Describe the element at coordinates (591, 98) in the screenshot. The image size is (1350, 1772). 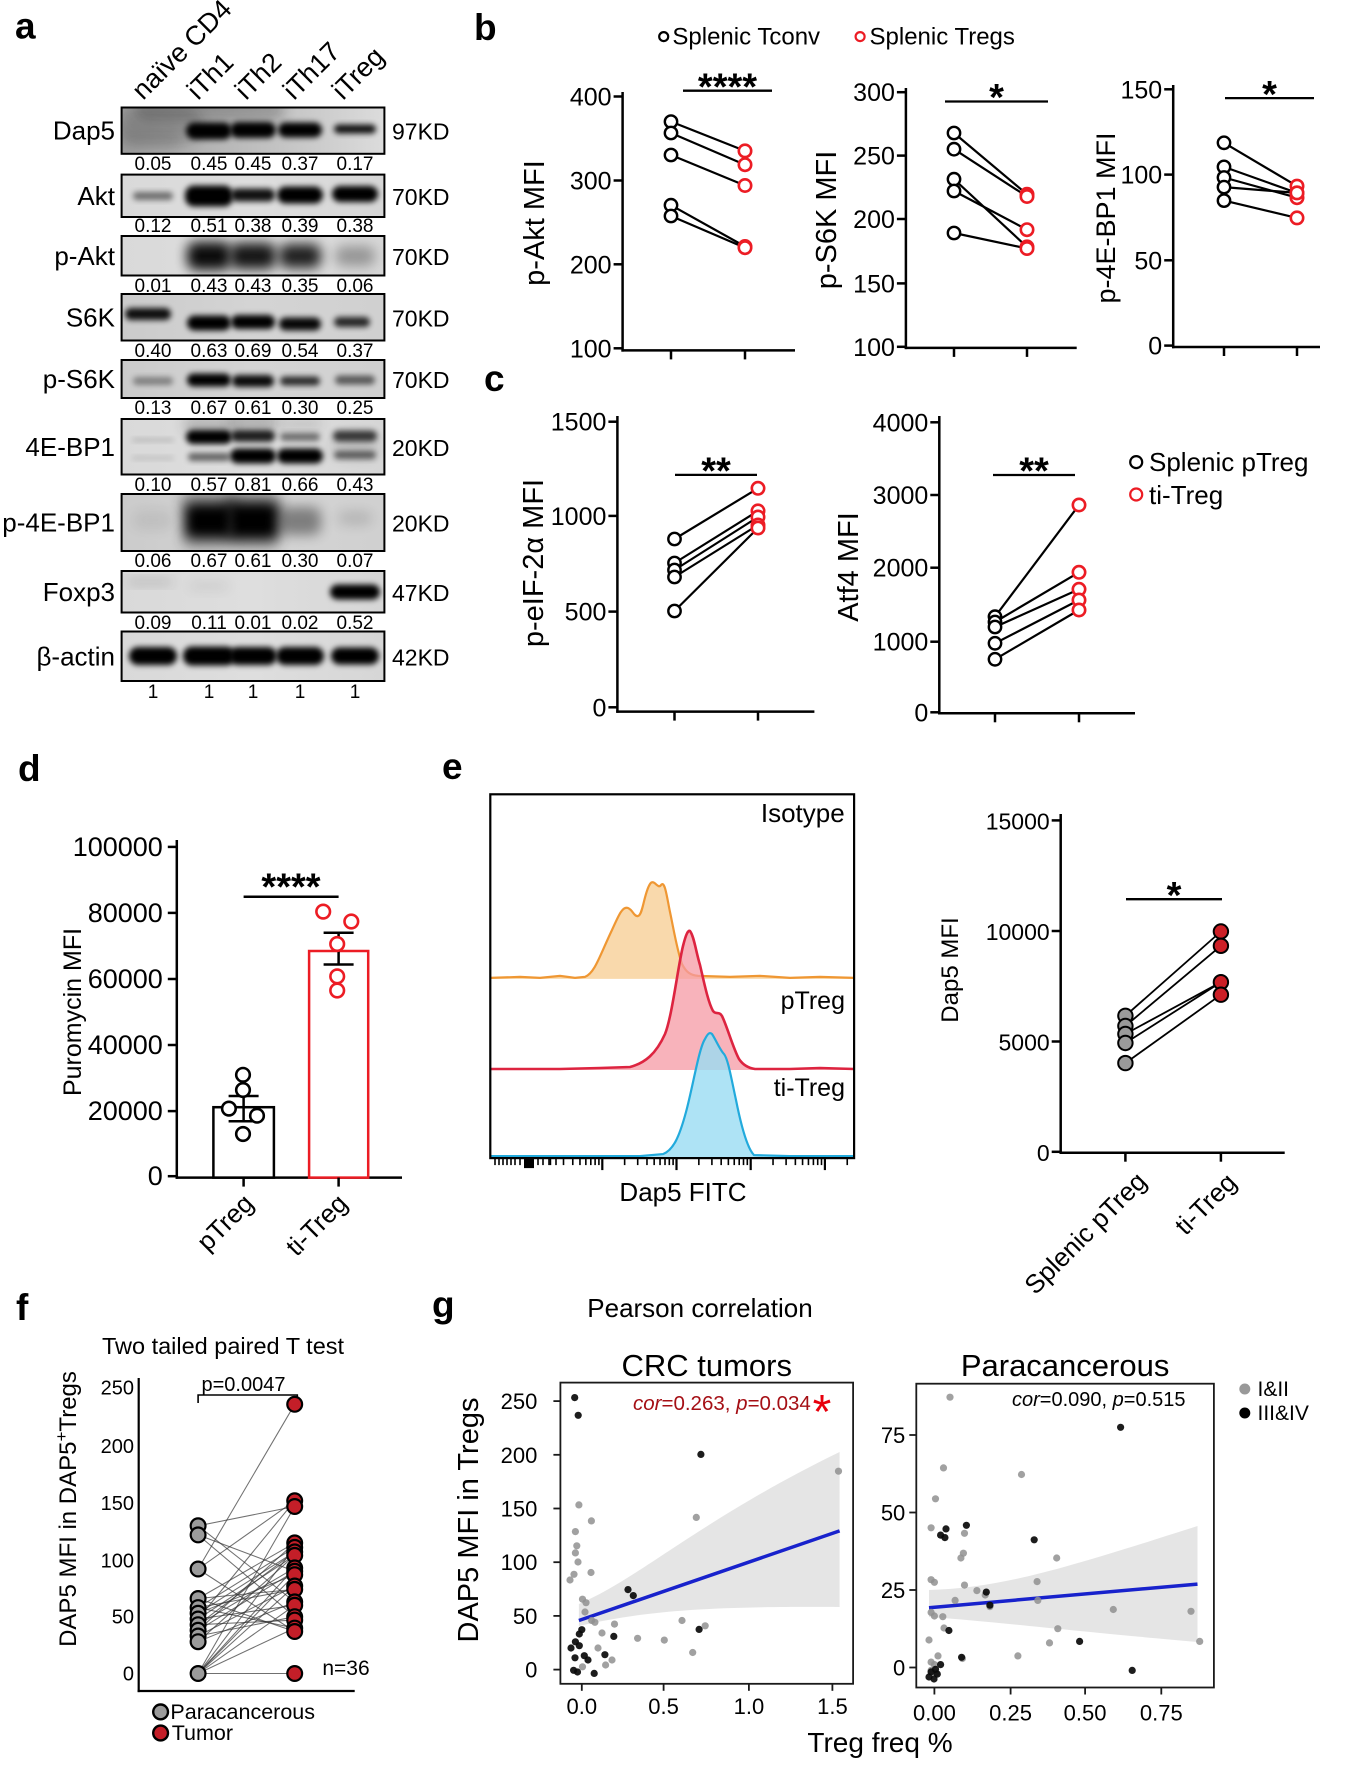
I see `svg-text: 400` at that location.